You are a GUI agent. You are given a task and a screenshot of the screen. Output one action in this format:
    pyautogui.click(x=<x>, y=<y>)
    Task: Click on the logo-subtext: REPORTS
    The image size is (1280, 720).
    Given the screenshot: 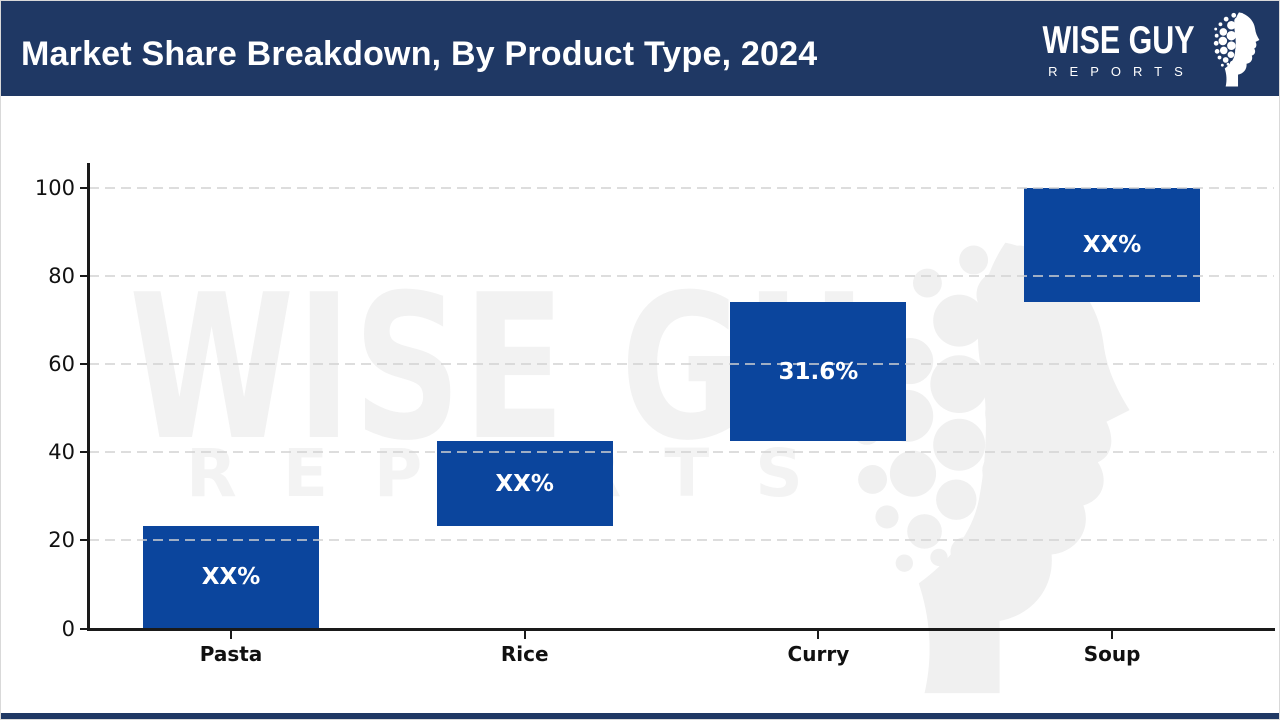 What is the action you would take?
    pyautogui.click(x=1121, y=71)
    